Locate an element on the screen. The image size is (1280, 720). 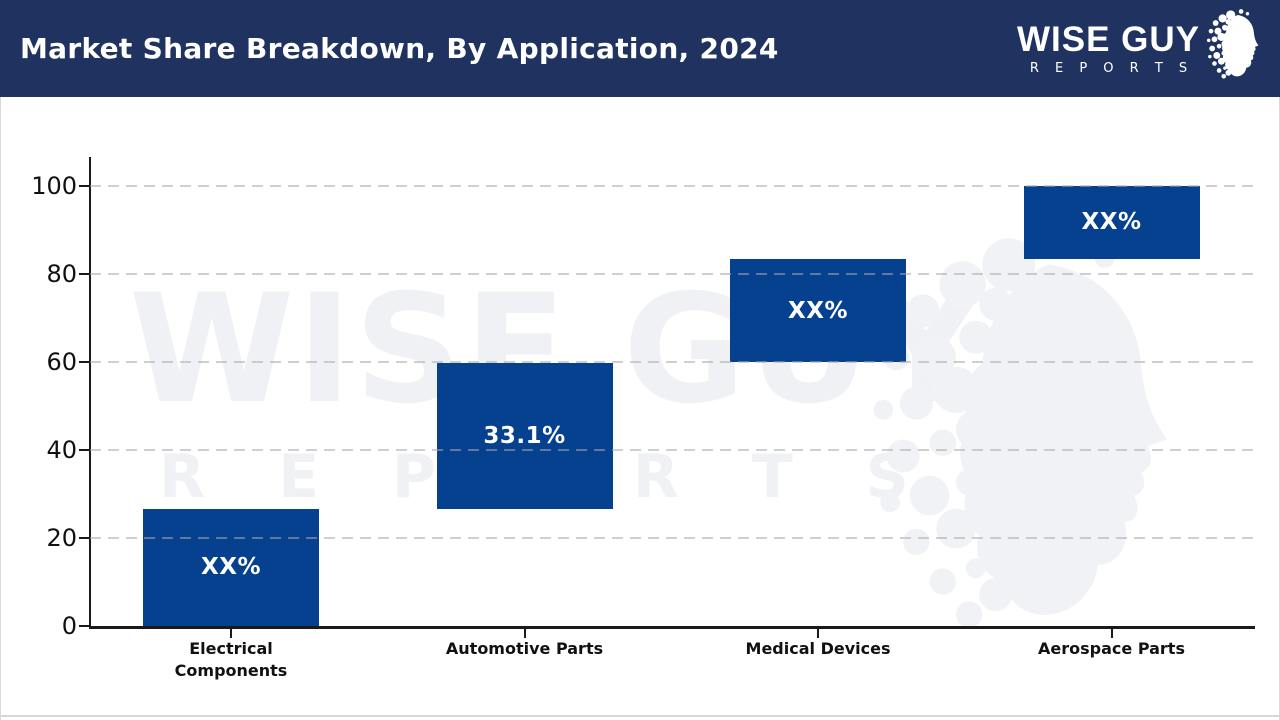
bar-medical-devices: XX% is located at coordinates (818, 310).